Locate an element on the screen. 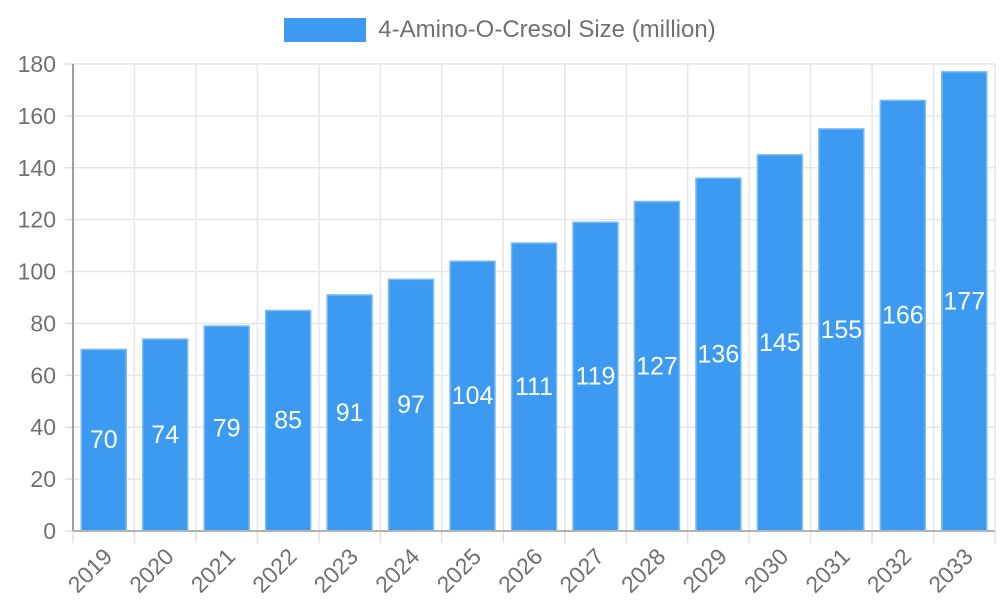  bar-2032 is located at coordinates (903, 315).